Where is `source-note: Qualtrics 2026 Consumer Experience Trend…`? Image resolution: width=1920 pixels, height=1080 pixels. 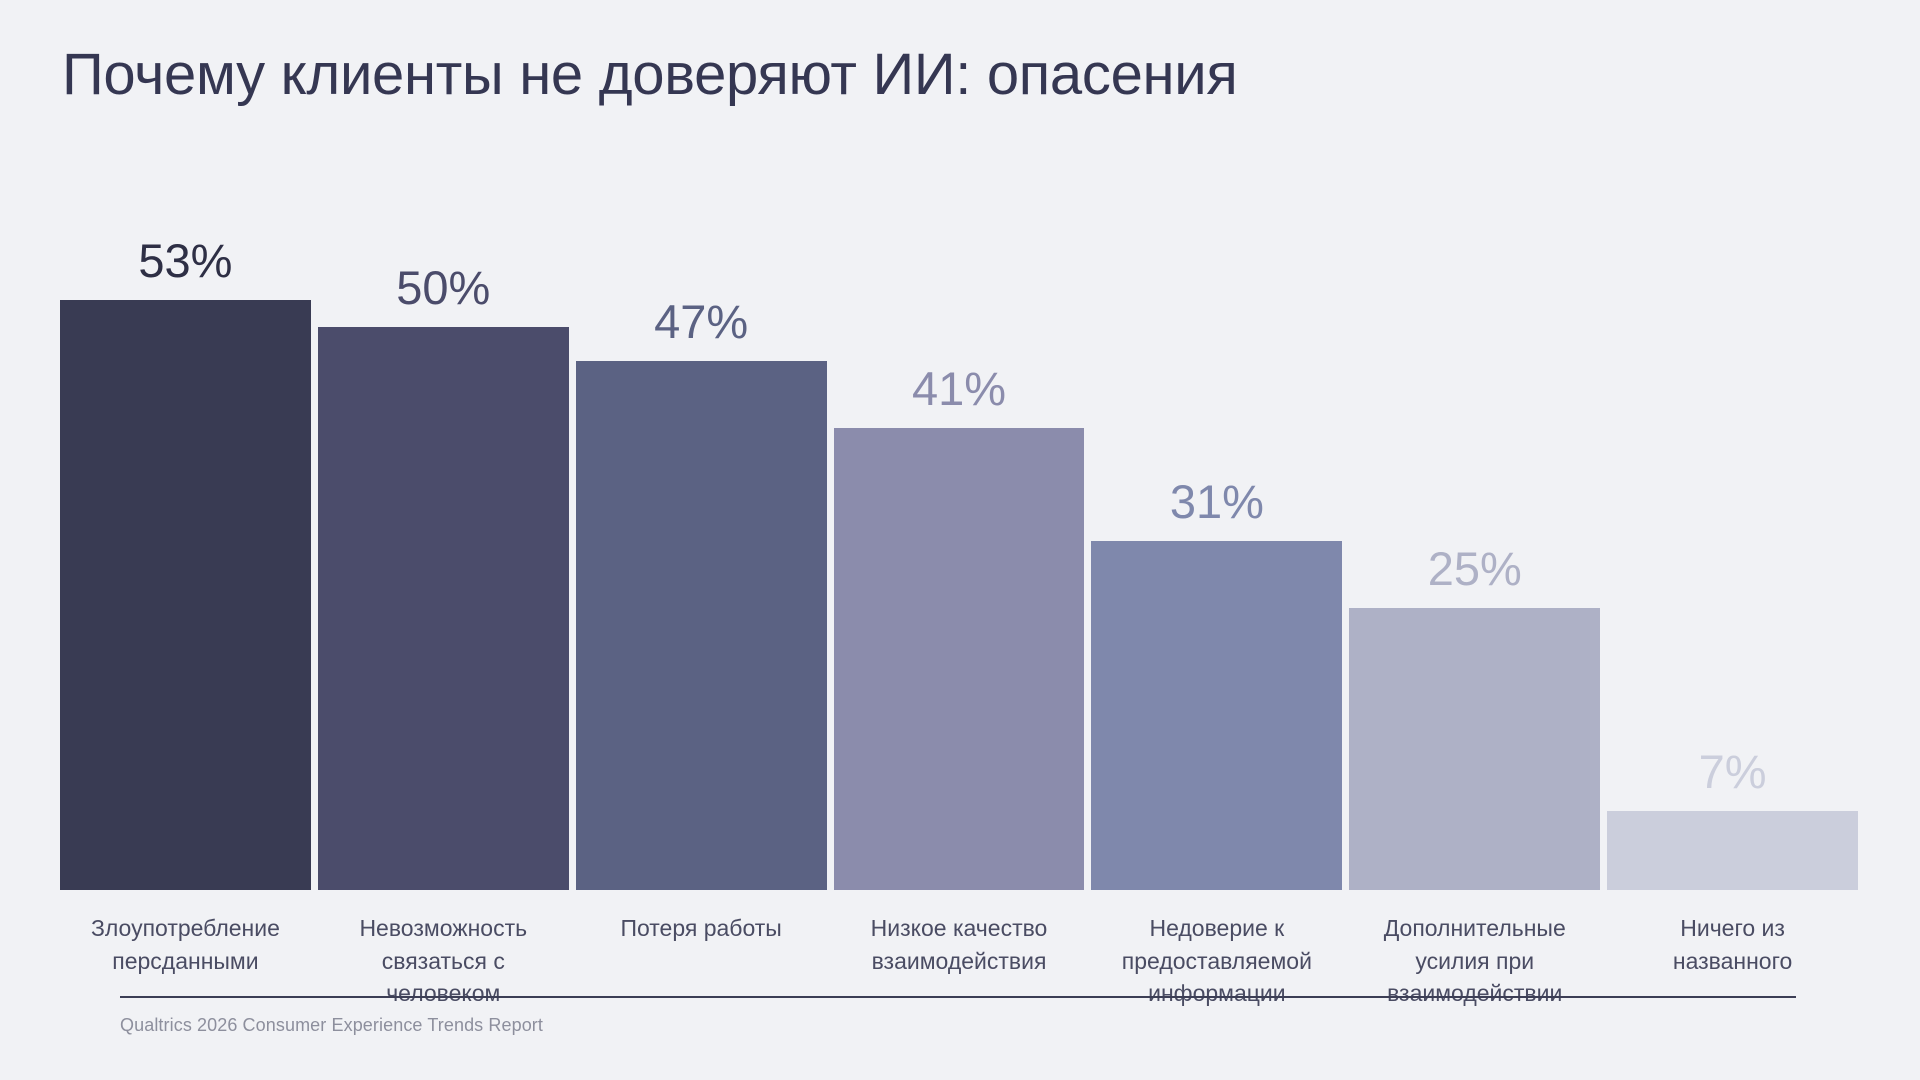 source-note: Qualtrics 2026 Consumer Experience Trend… is located at coordinates (332, 1025).